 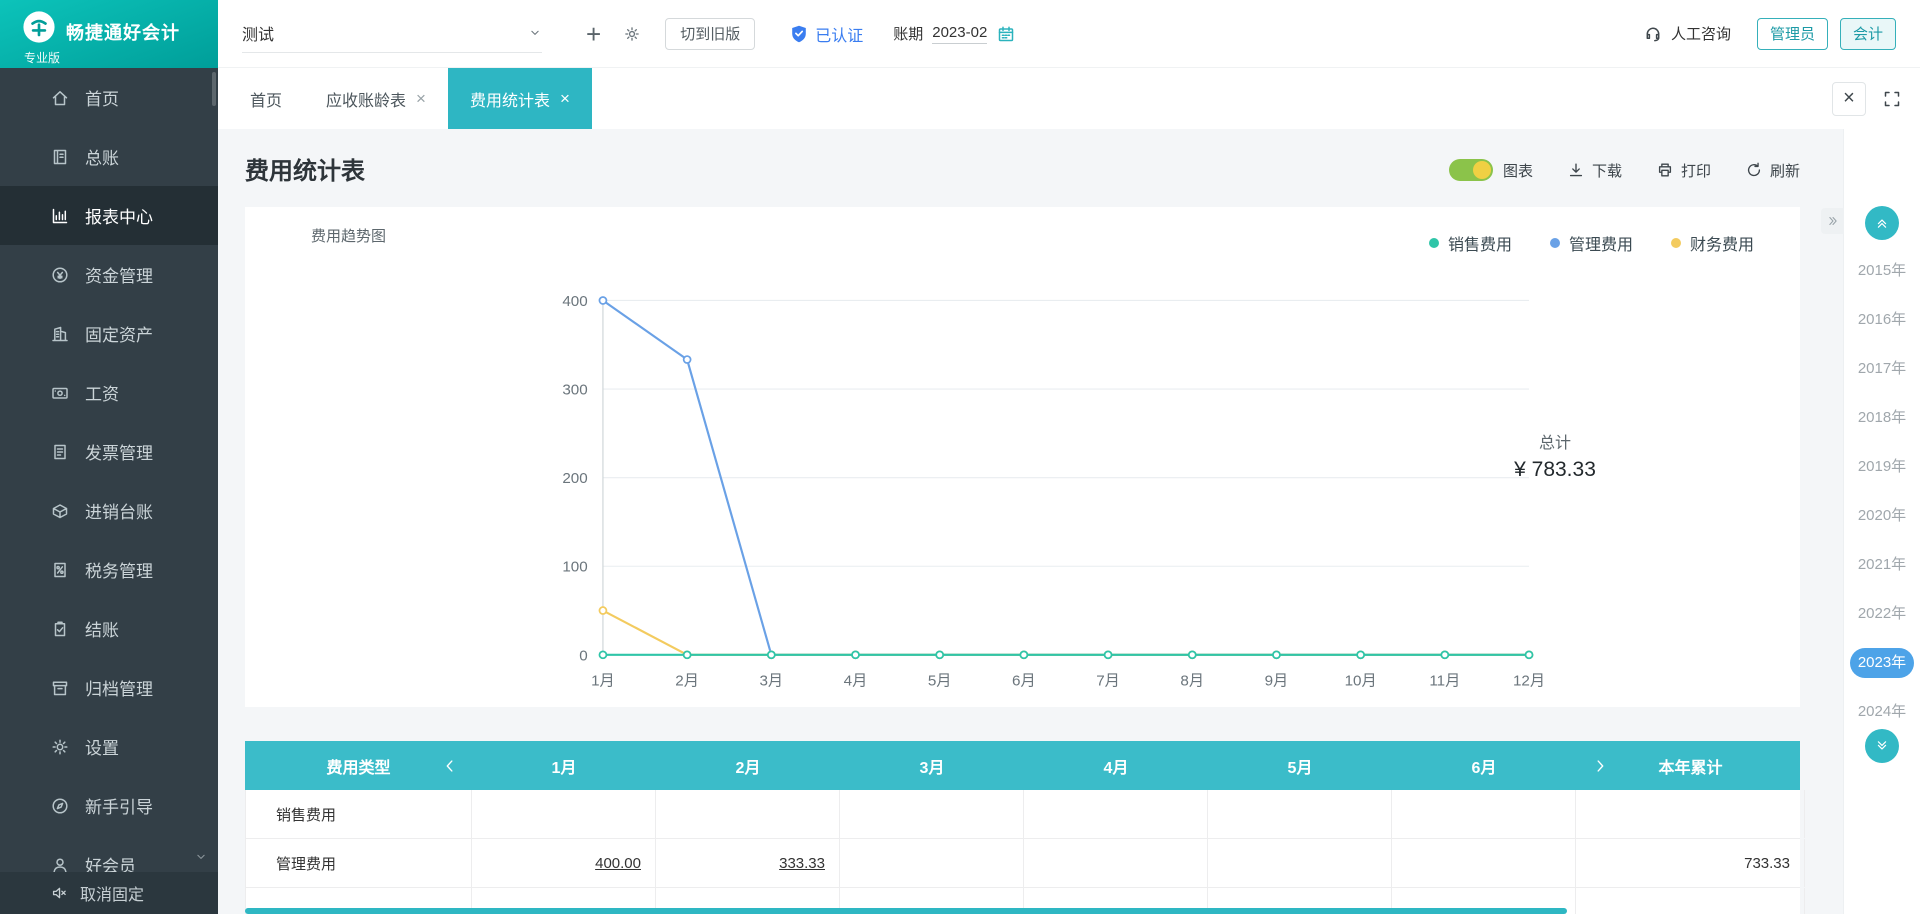 I want to click on table-row: 管理费用 400.00 333.33 733.33, so click(x=1025, y=863).